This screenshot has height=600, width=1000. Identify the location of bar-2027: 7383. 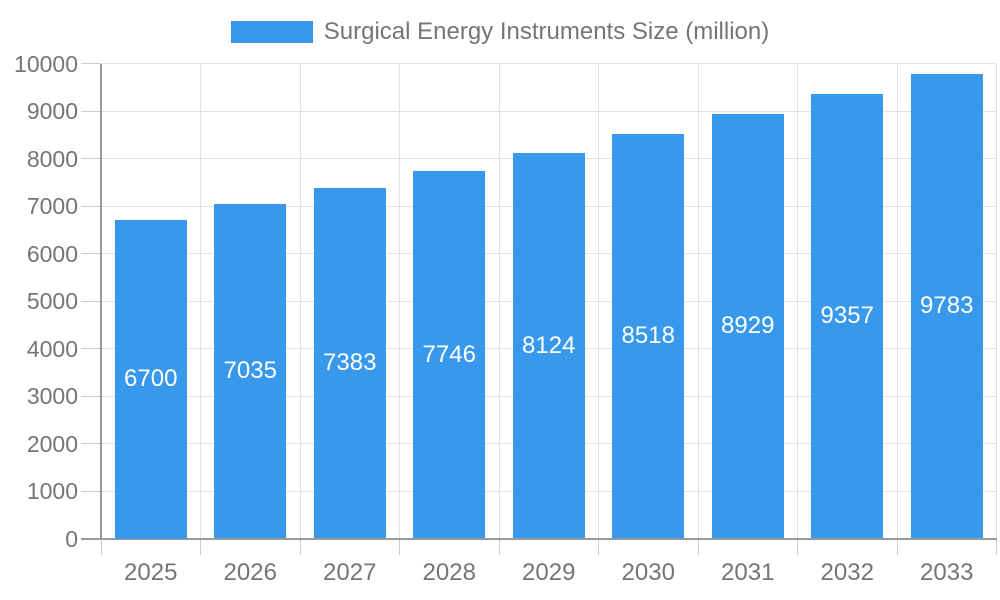
(349, 363).